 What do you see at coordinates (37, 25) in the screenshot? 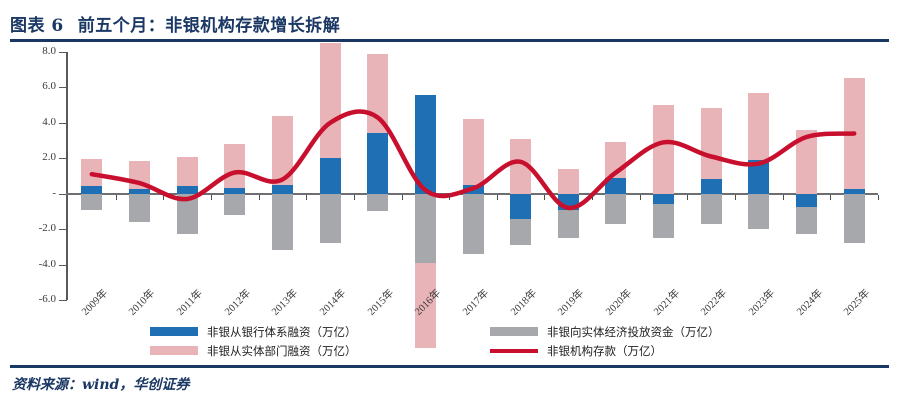
I see `figure-number: 图表 6` at bounding box center [37, 25].